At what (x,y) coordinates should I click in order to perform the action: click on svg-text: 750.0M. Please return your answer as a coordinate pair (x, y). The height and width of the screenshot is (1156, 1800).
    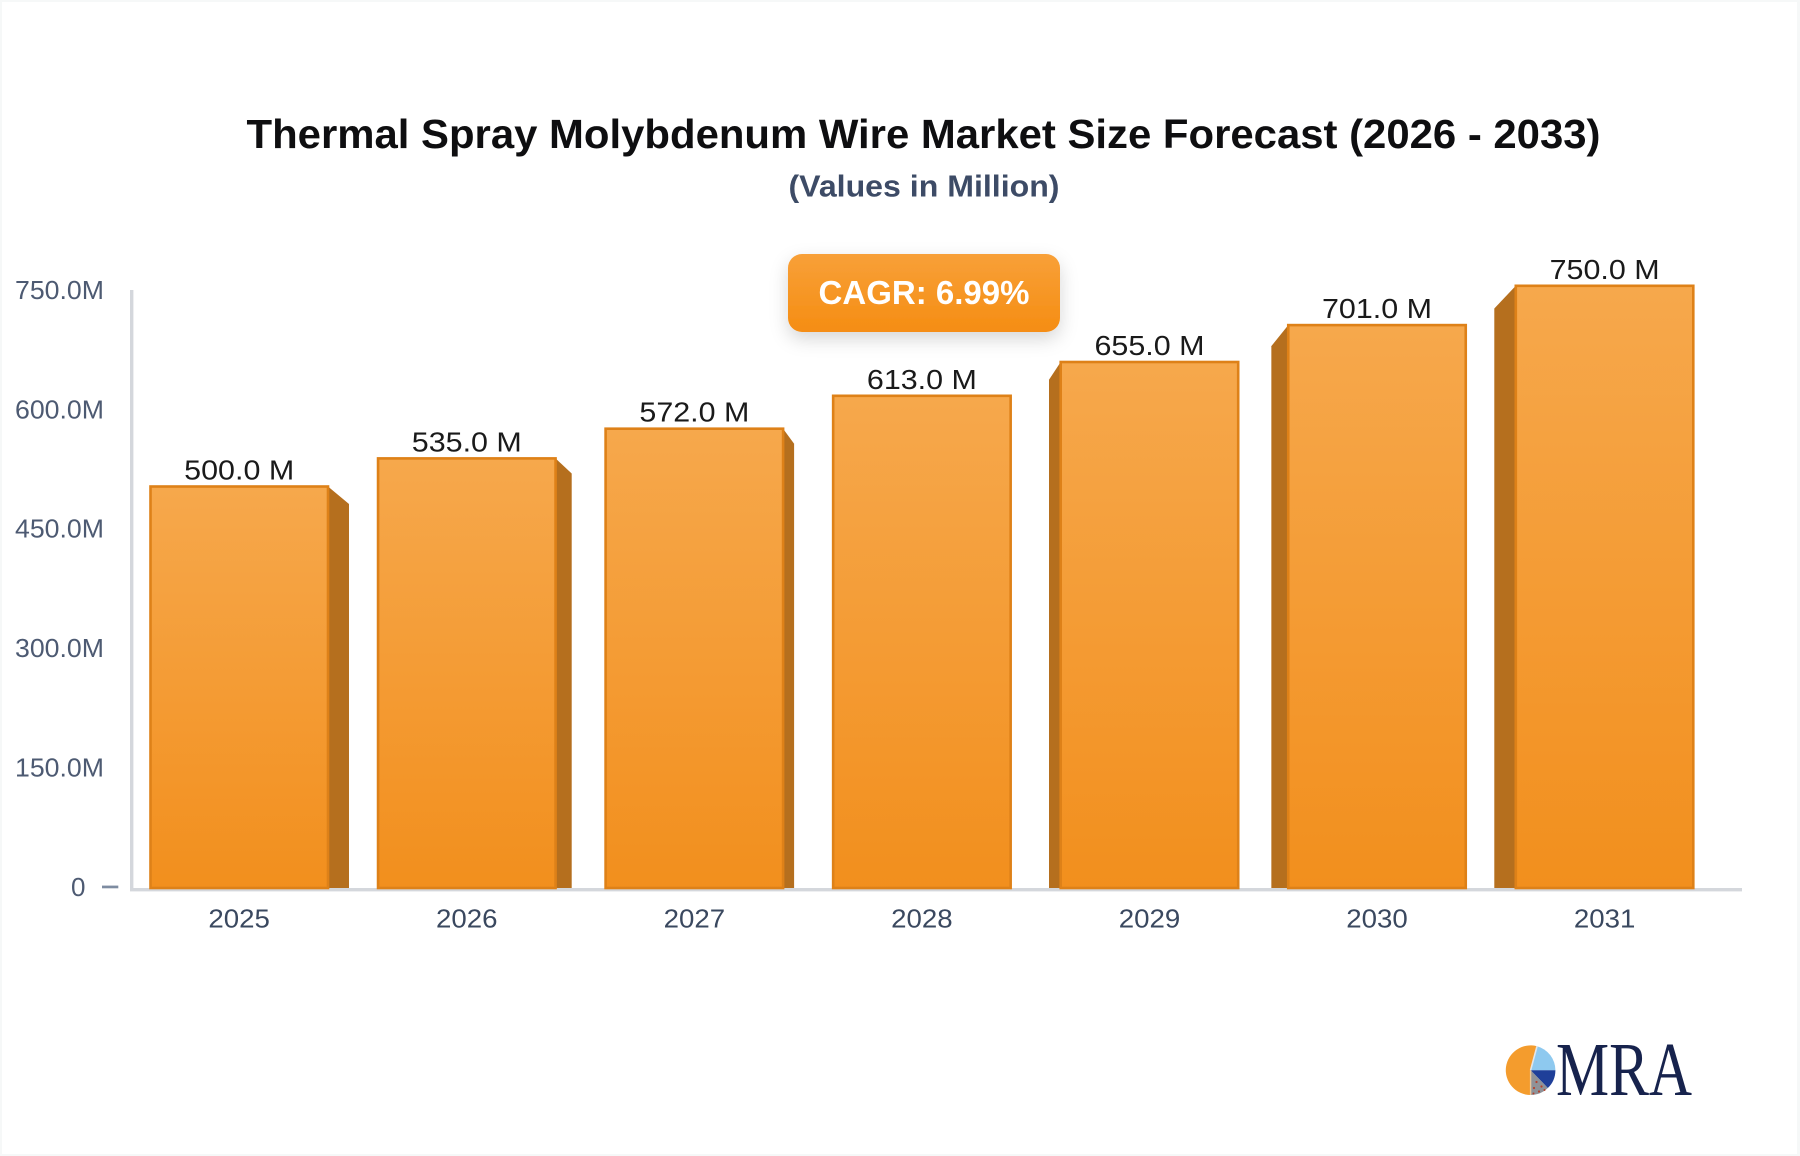
    Looking at the image, I should click on (59, 290).